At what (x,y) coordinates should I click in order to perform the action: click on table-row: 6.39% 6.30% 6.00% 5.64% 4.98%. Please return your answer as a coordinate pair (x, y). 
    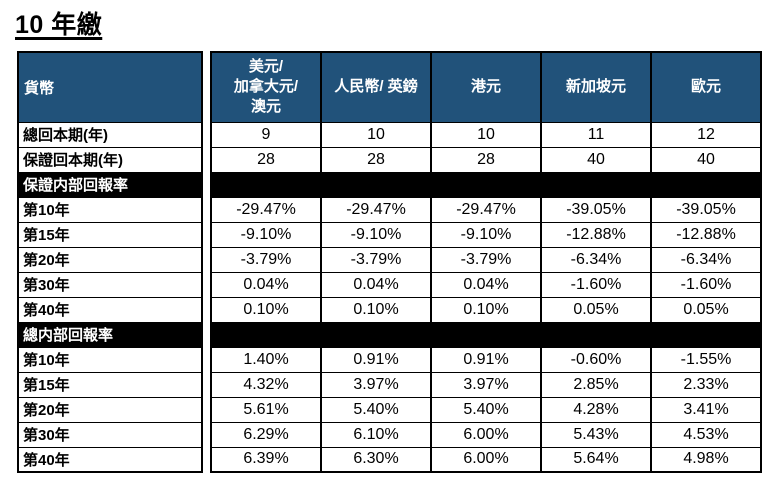
    Looking at the image, I should click on (486, 459).